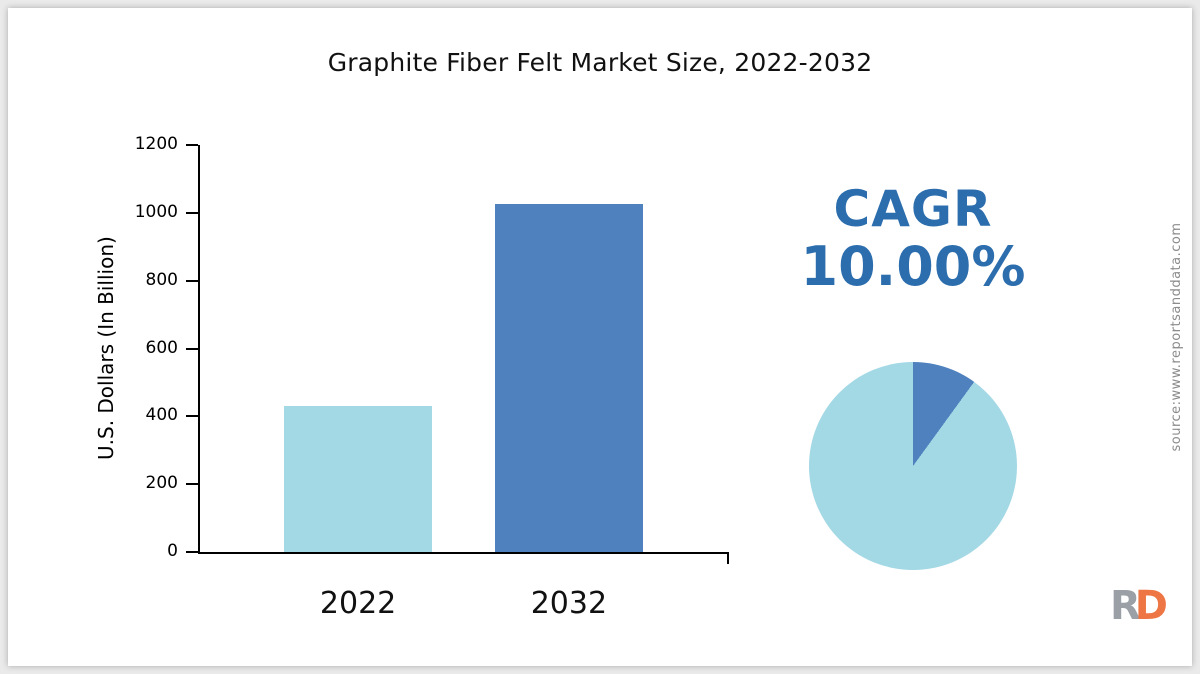 This screenshot has width=1200, height=674. What do you see at coordinates (728, 559) in the screenshot?
I see `x-axis-end-tick` at bounding box center [728, 559].